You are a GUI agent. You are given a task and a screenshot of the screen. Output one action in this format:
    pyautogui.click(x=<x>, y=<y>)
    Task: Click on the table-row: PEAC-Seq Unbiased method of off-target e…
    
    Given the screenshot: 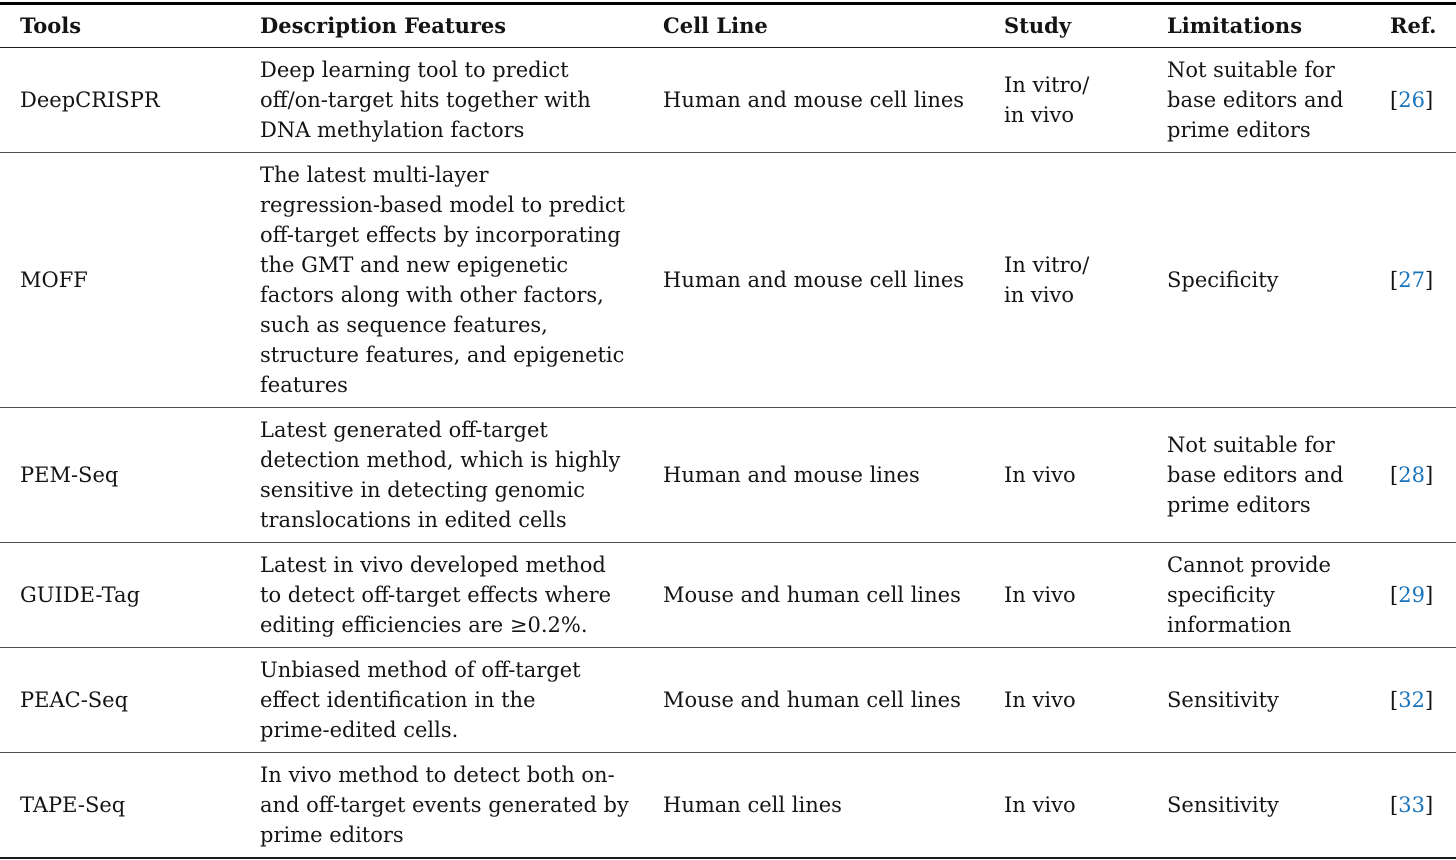 What is the action you would take?
    pyautogui.click(x=728, y=700)
    